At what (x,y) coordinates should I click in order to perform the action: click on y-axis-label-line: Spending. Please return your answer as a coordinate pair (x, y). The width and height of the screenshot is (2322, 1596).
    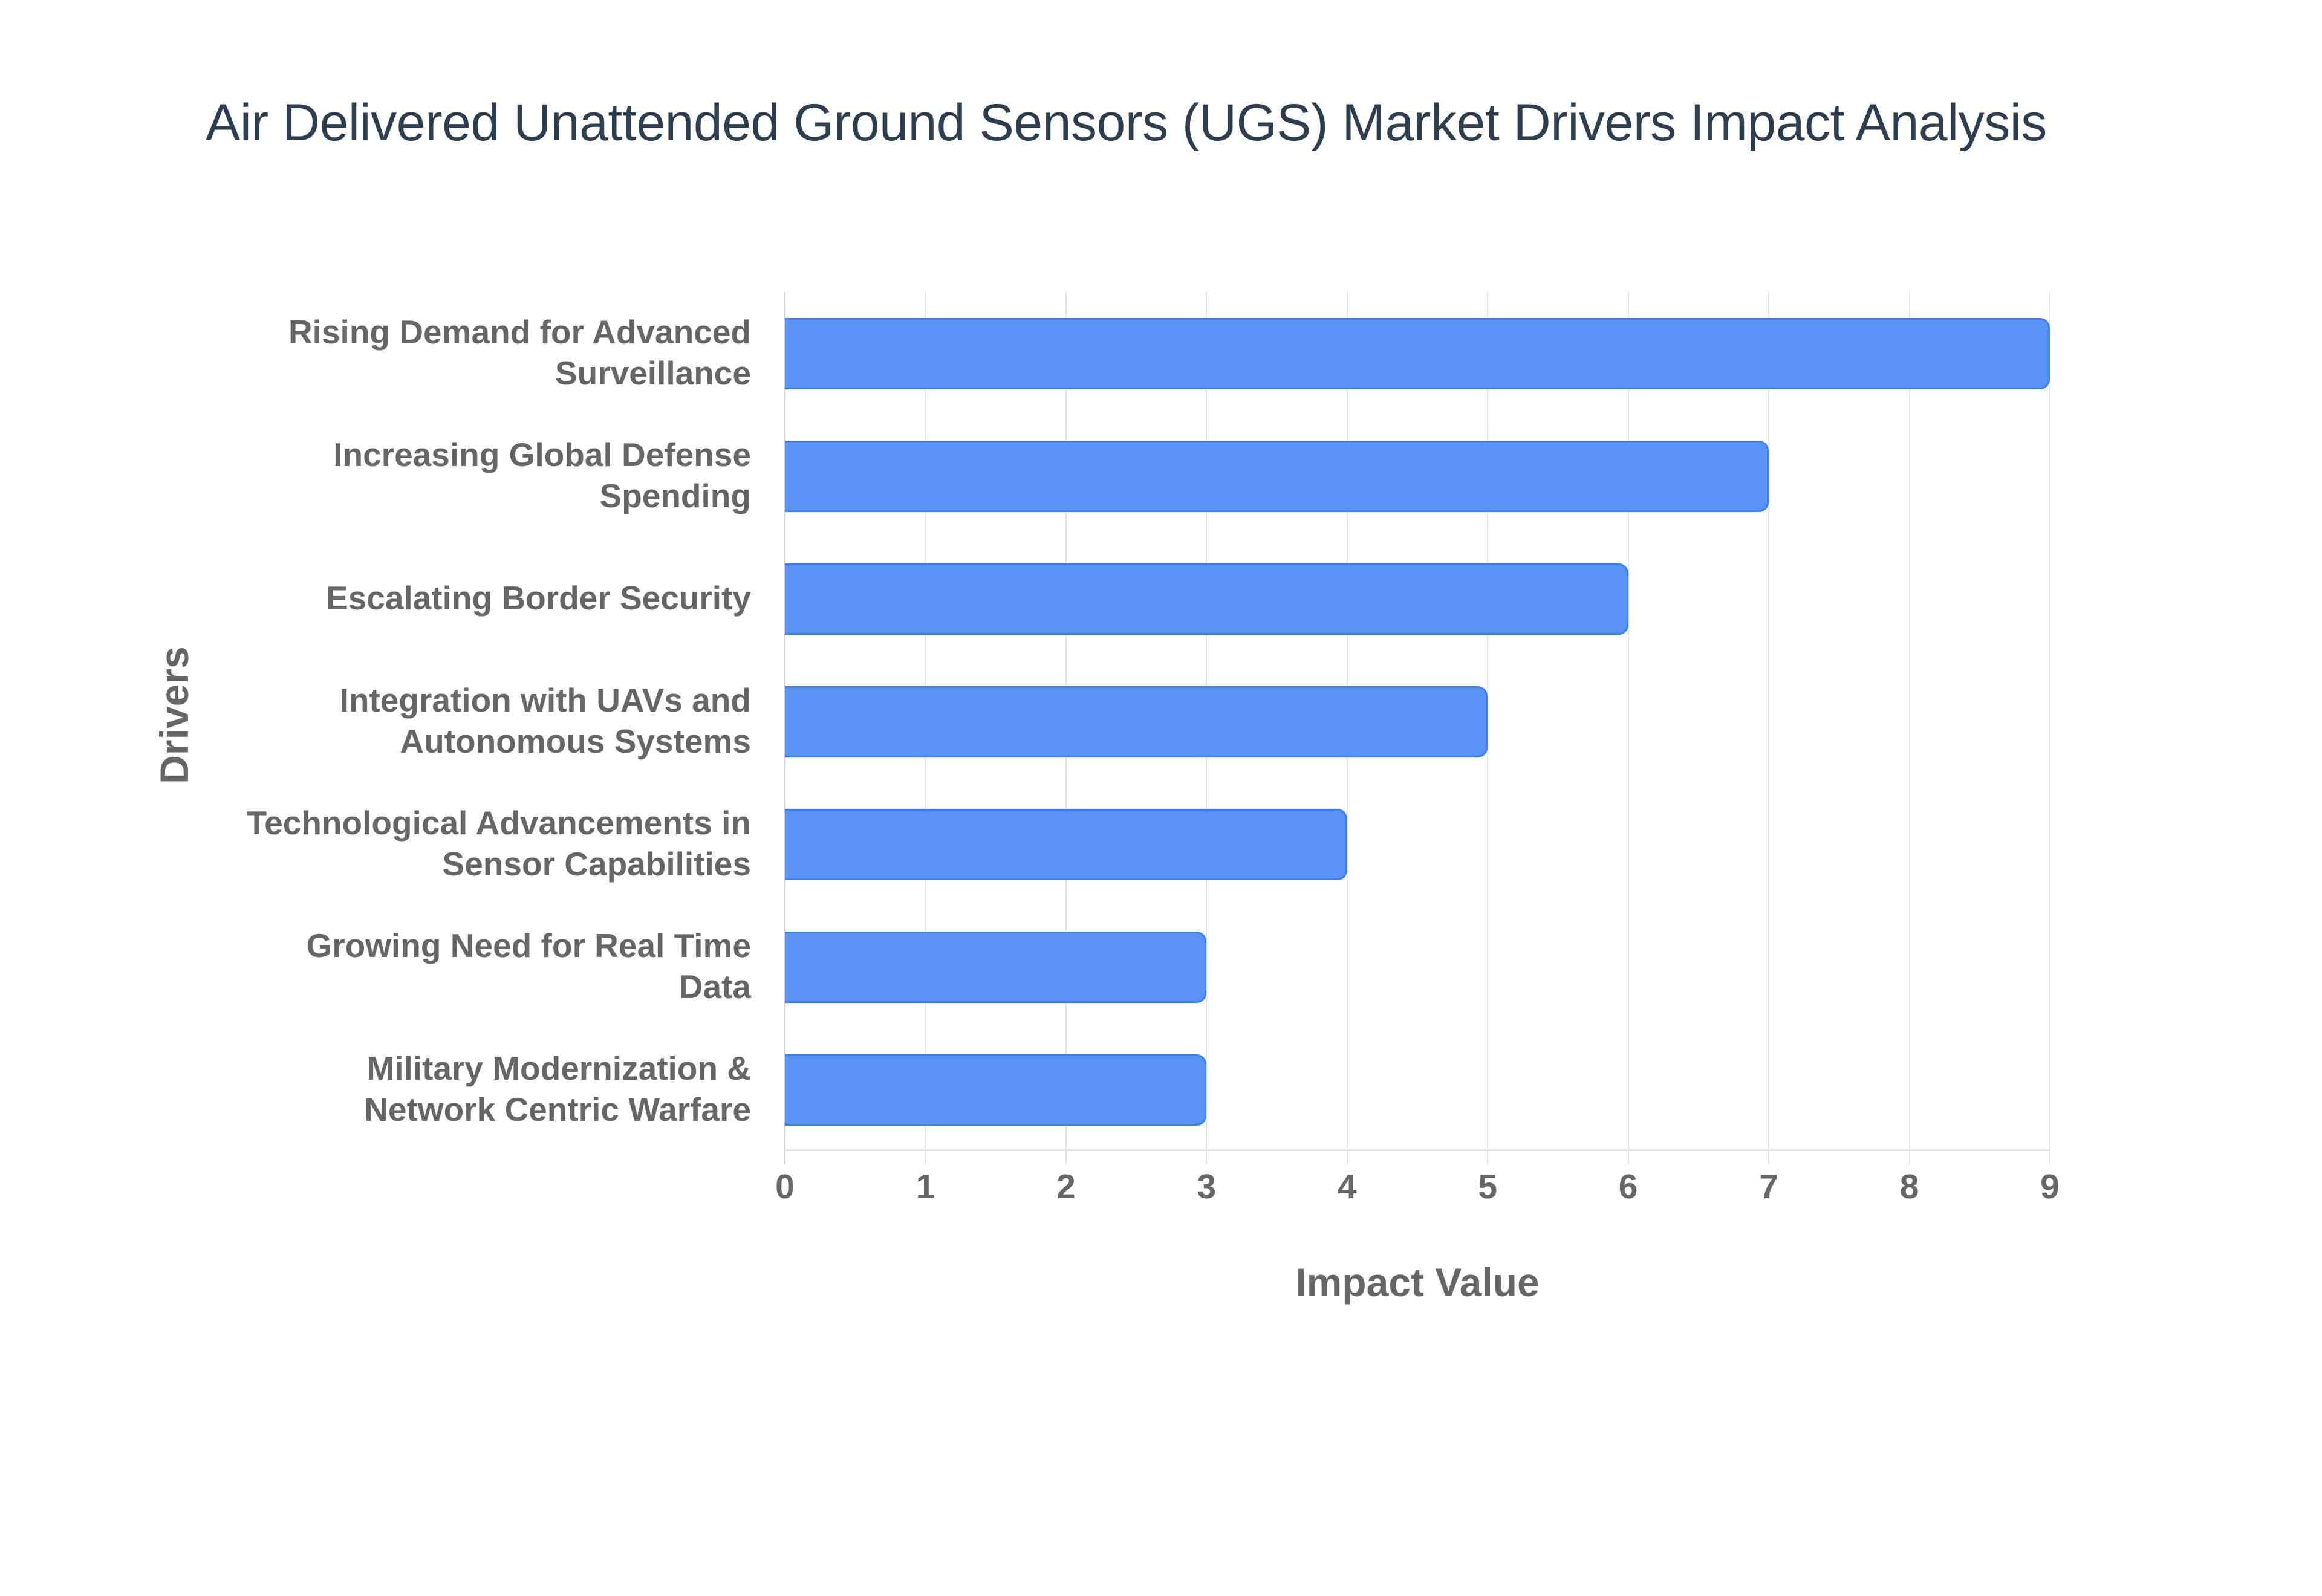
    Looking at the image, I should click on (675, 495).